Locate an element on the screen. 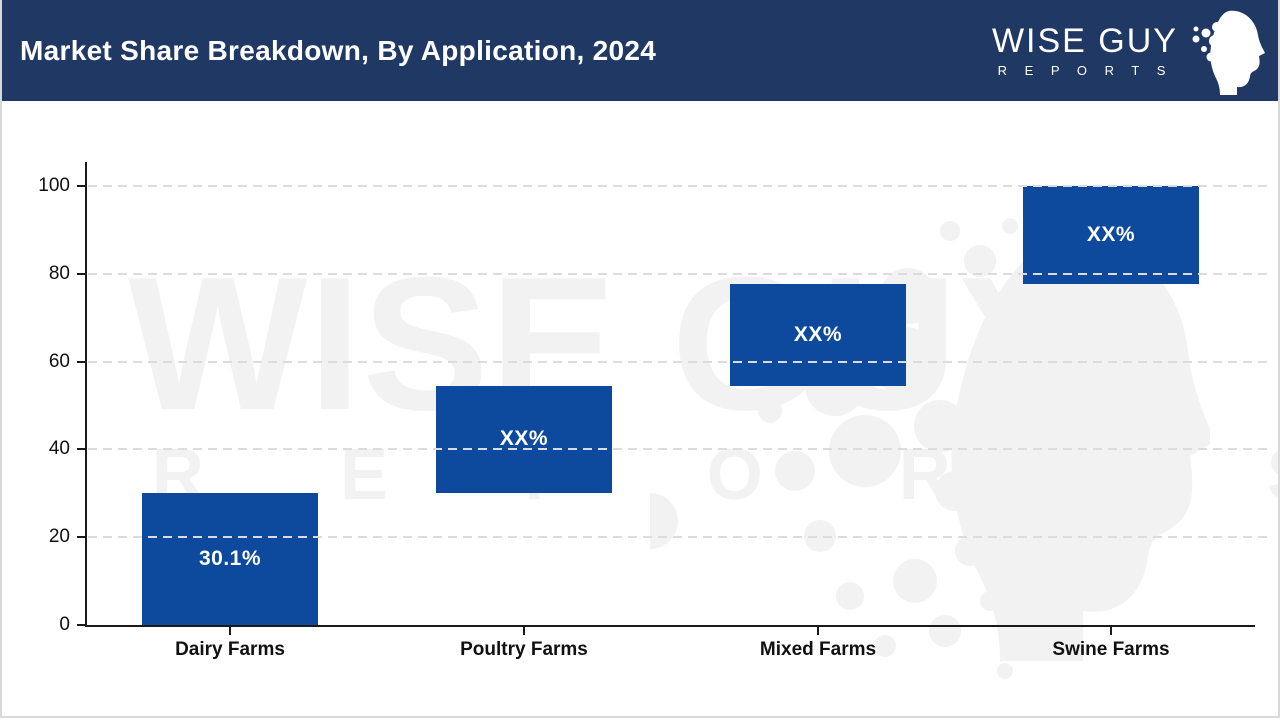  brand-logo-text: WISE GUY R E P O R T S is located at coordinates (1085, 51).